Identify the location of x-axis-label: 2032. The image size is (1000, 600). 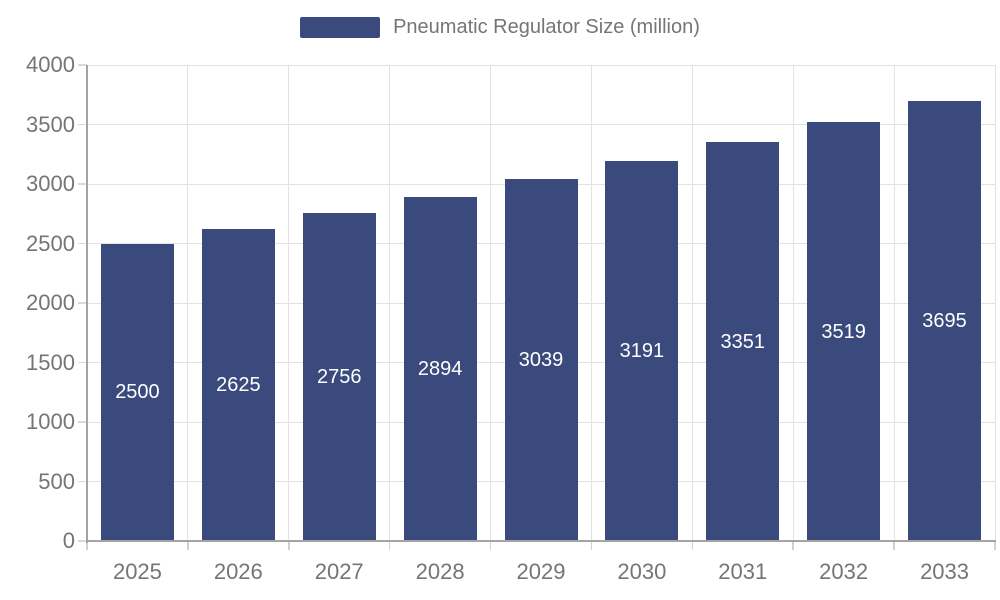
(844, 571).